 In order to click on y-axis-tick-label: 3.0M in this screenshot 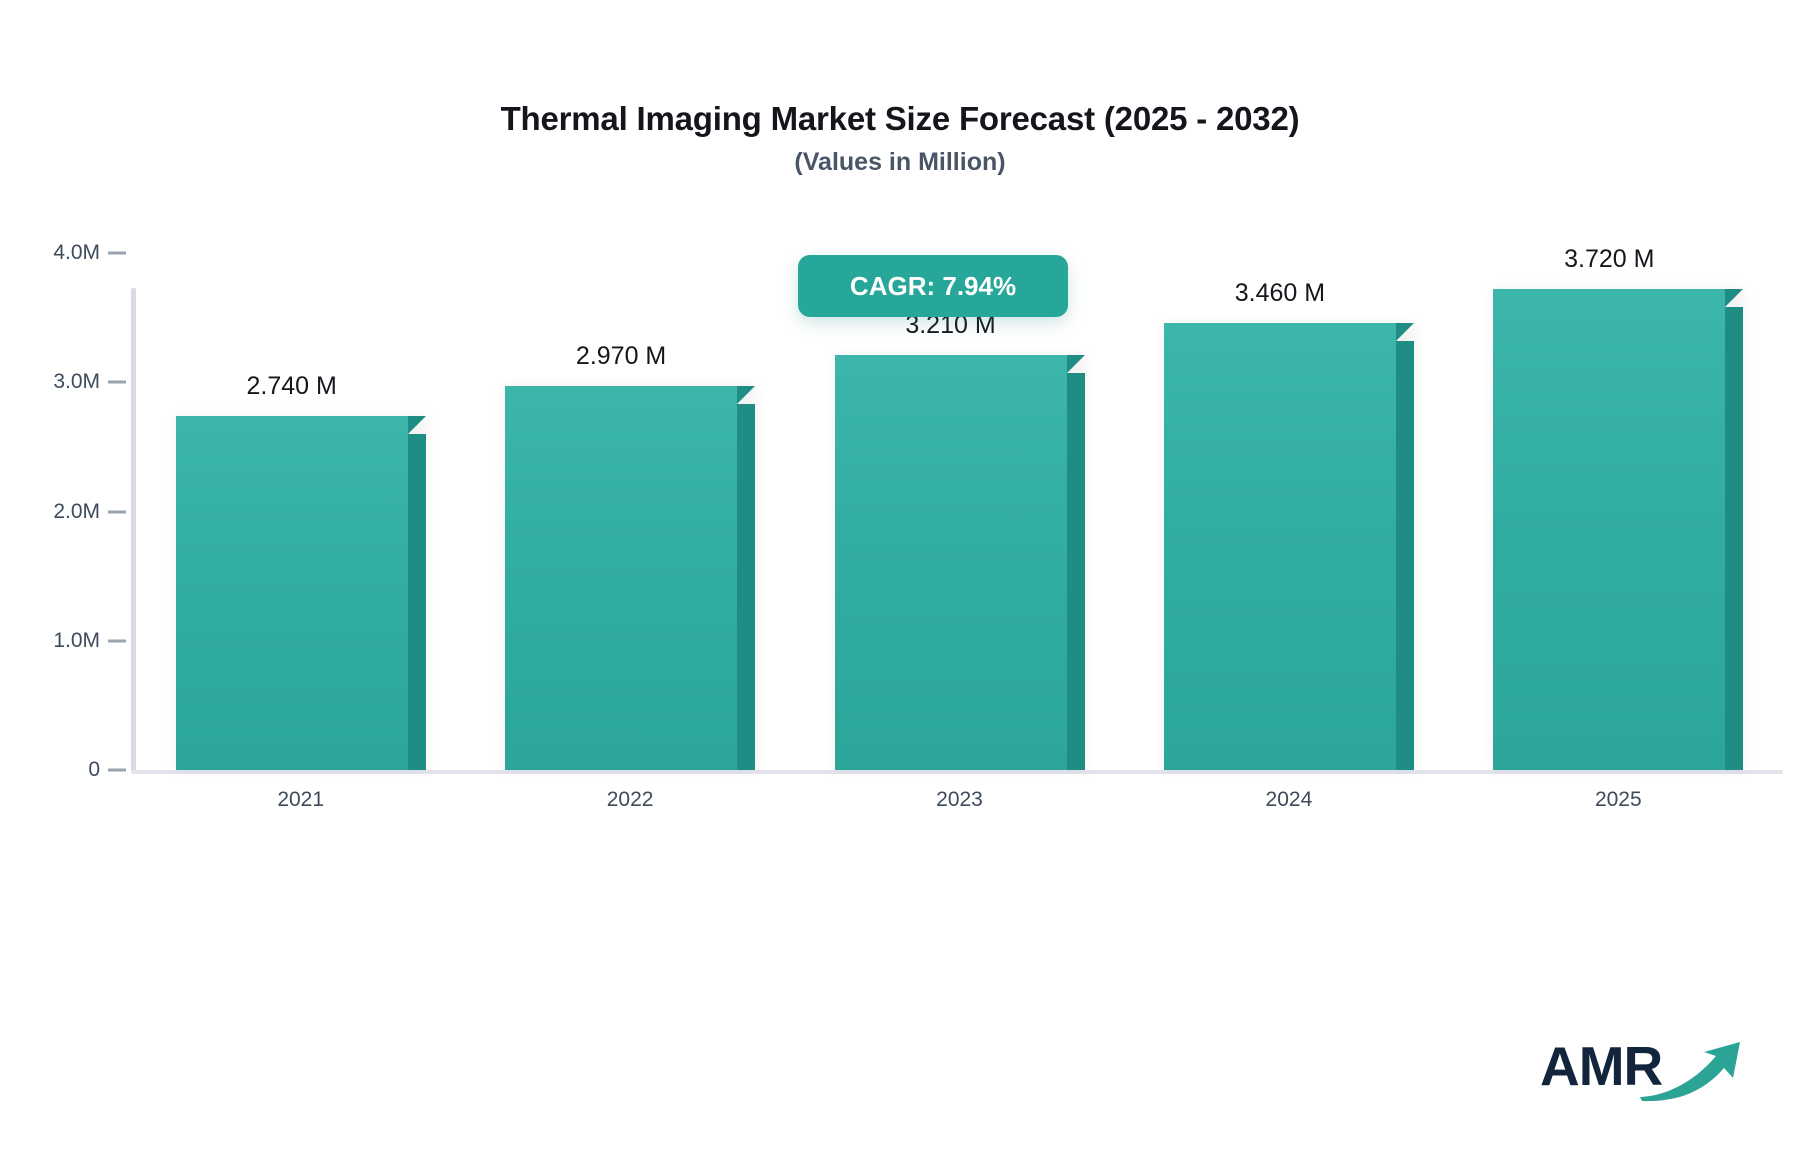, I will do `click(76, 382)`.